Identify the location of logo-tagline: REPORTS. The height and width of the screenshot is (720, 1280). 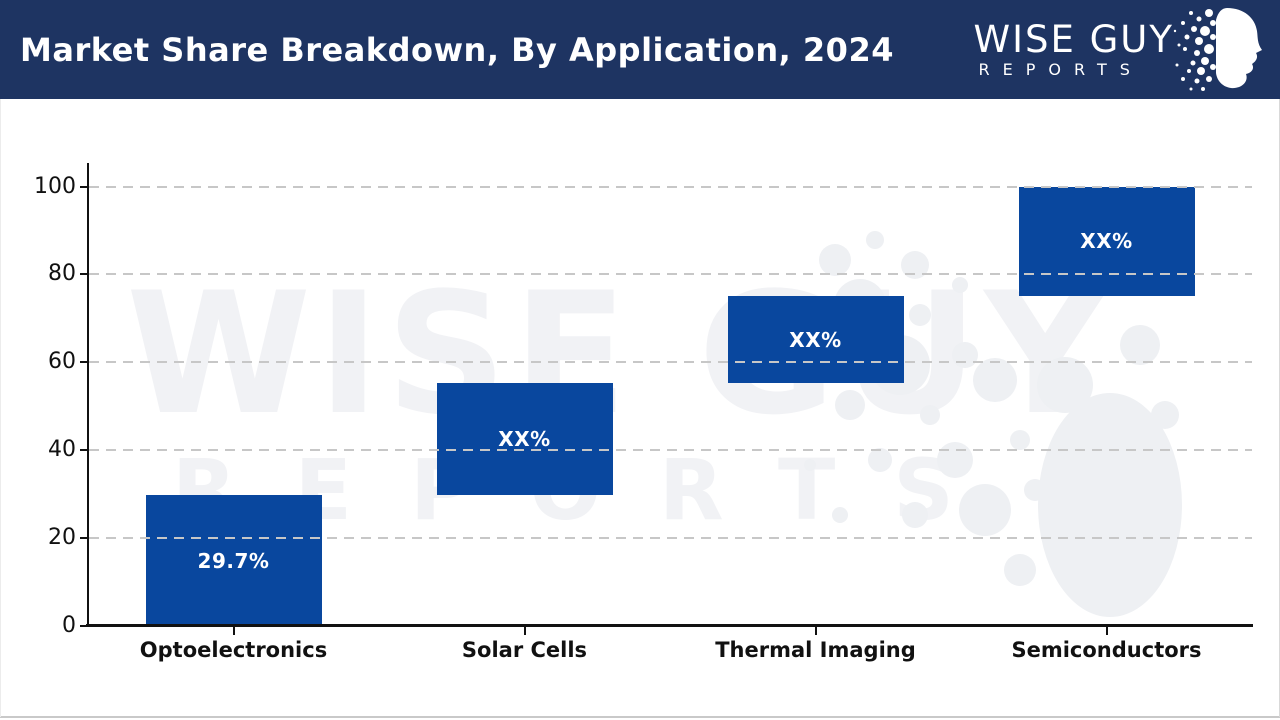
(1060, 69).